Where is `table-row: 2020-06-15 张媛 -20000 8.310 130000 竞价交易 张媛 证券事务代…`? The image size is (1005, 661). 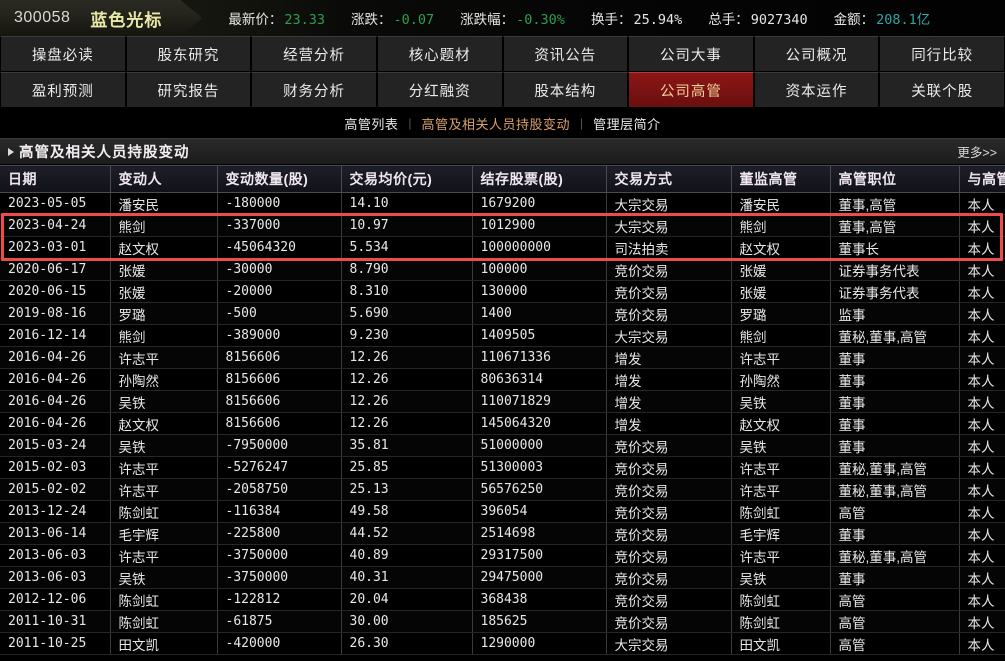 table-row: 2020-06-15 张媛 -20000 8.310 130000 竞价交易 张媛 证券事务代… is located at coordinates (502, 291).